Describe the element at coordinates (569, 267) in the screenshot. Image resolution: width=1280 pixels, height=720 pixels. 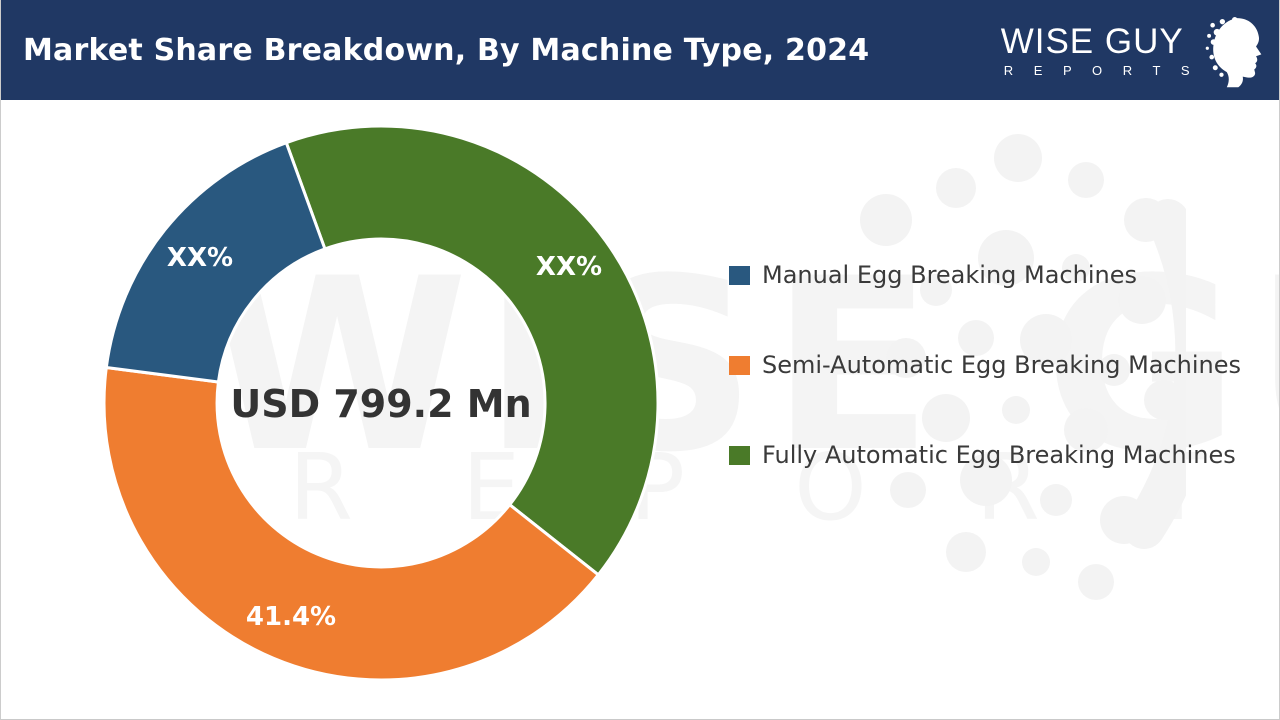
I see `slice-label-1: XX%` at that location.